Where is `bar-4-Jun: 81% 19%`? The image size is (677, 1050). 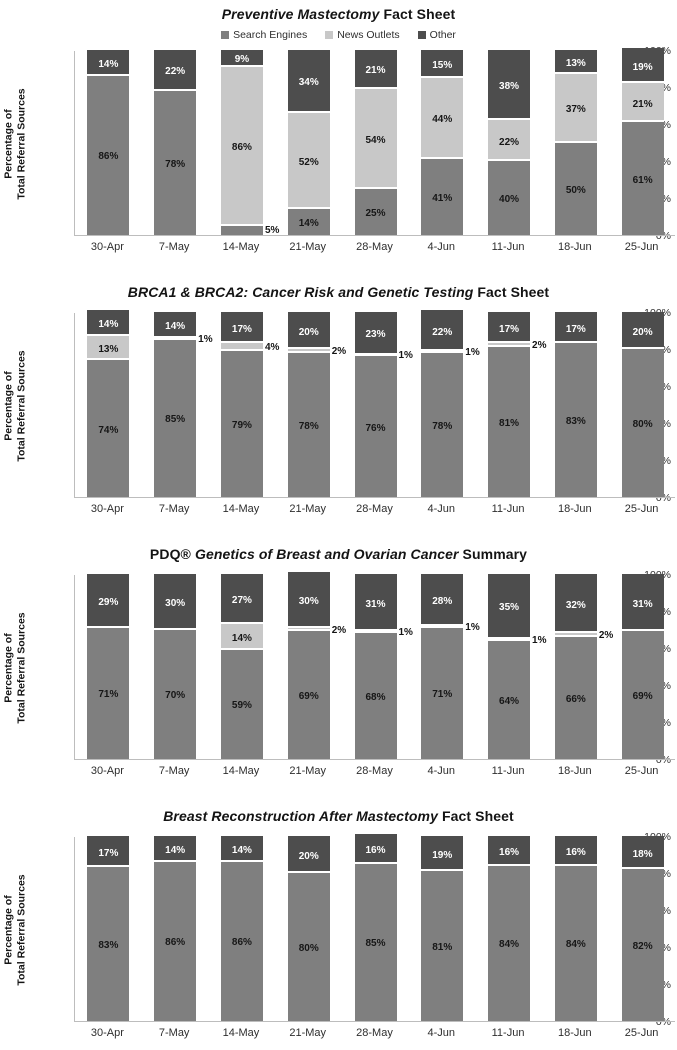
bar-4-Jun: 81% 19% is located at coordinates (442, 928).